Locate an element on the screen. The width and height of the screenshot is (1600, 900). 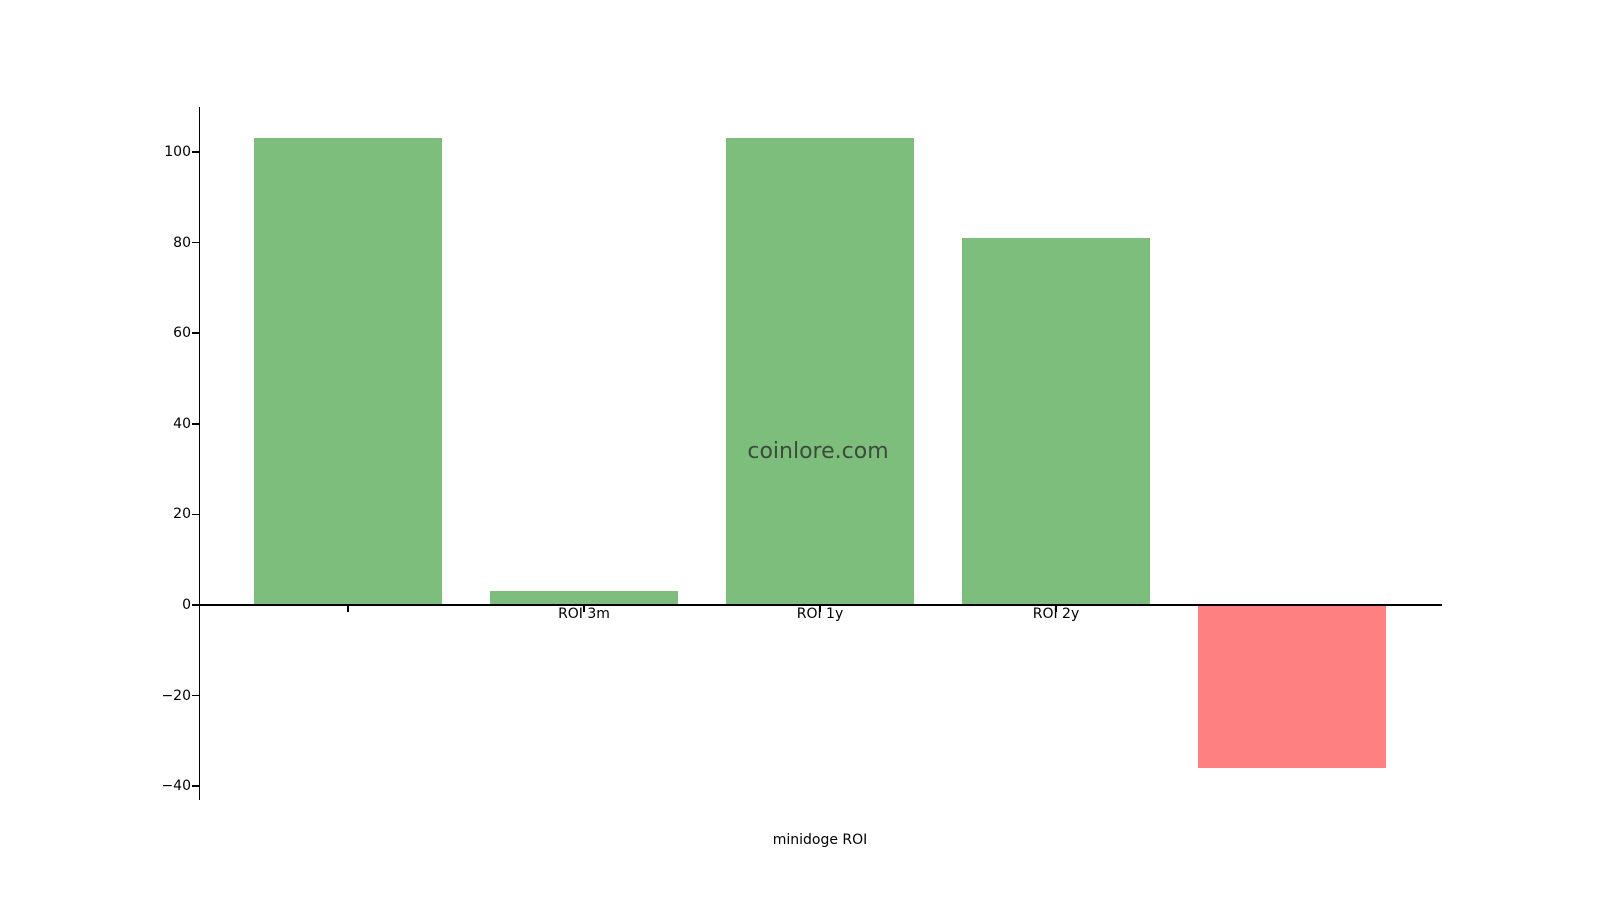
y-tick-label: 20 is located at coordinates (182, 514).